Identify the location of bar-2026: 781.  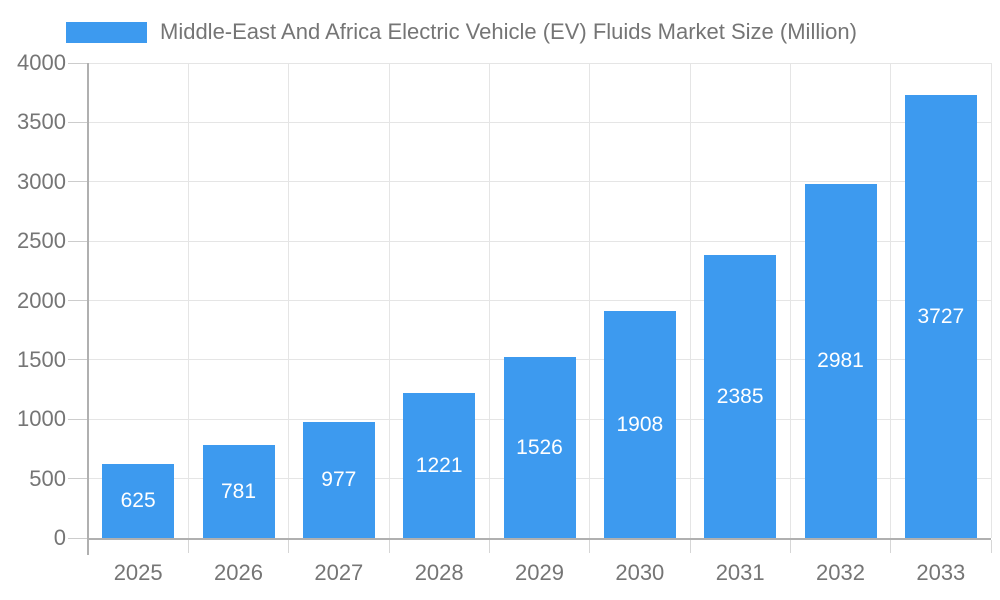
(238, 491).